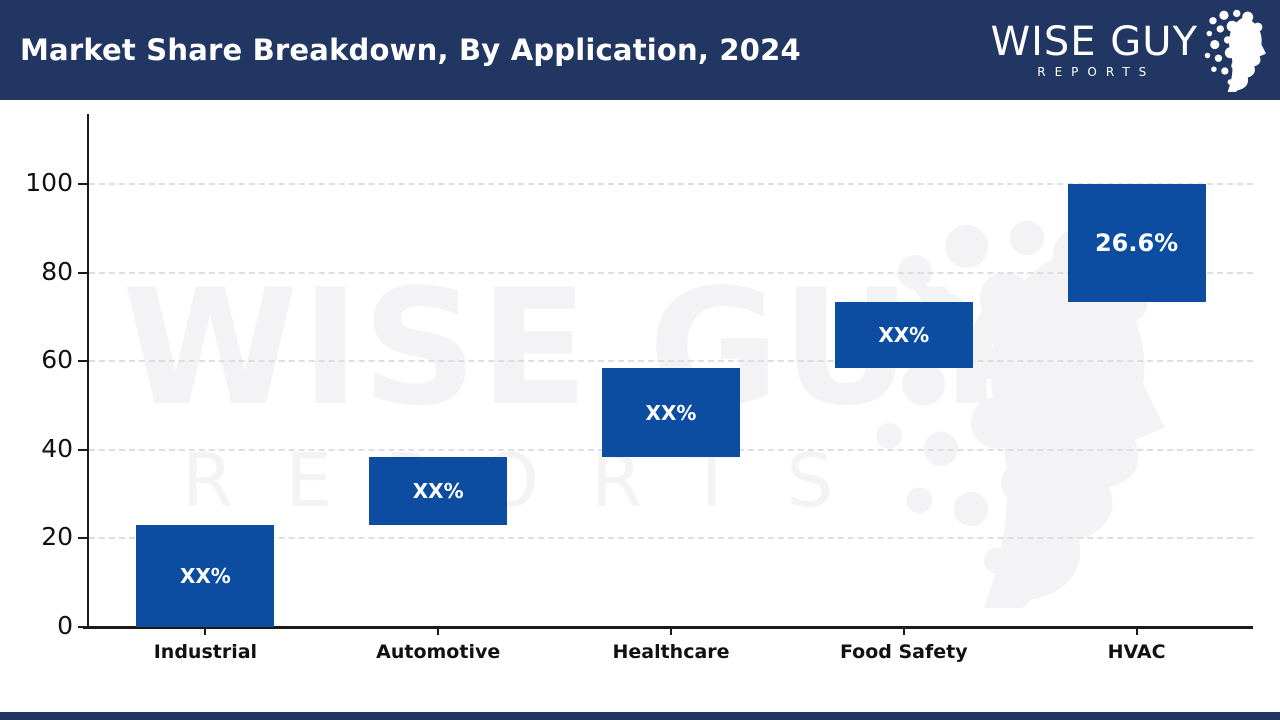  I want to click on bar-industrial: XX%, so click(205, 576).